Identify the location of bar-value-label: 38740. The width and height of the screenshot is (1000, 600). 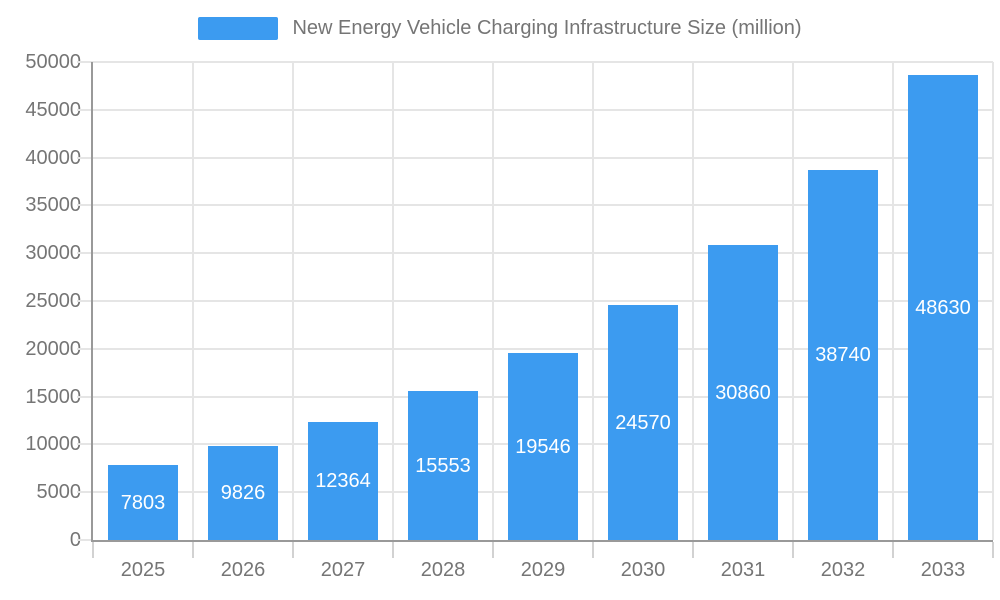
(843, 355).